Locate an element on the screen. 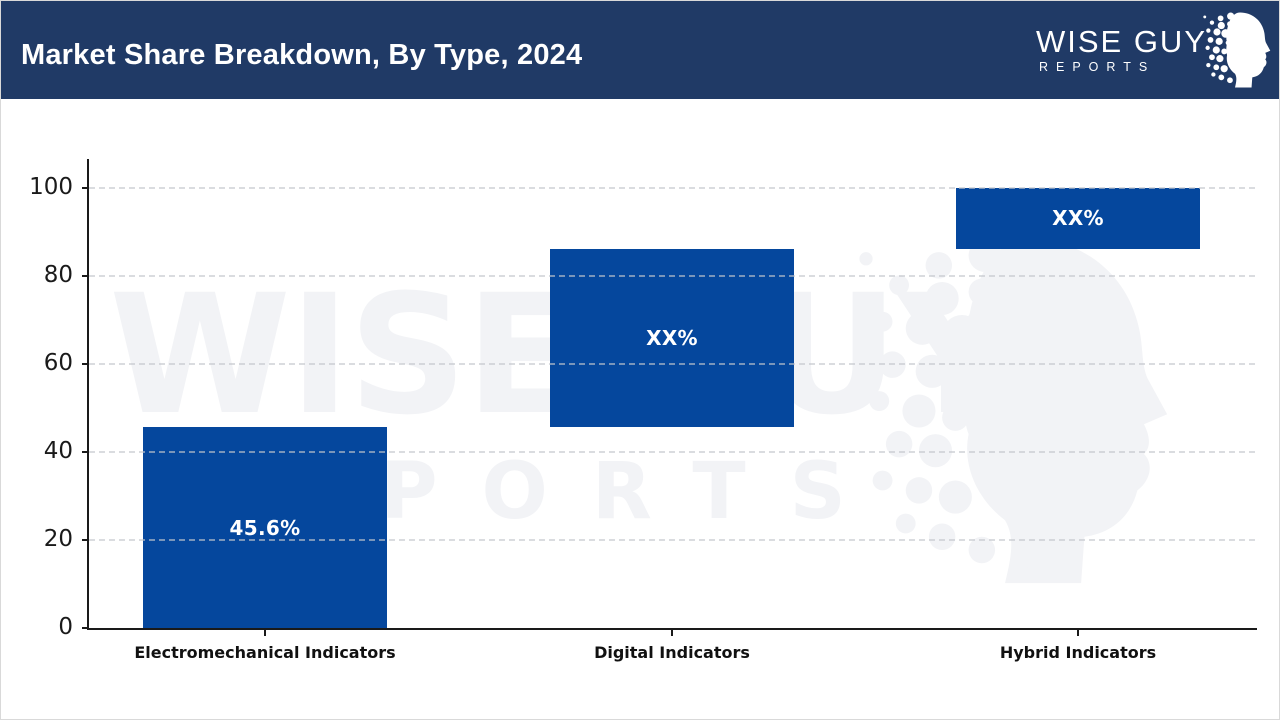 Image resolution: width=1280 pixels, height=720 pixels. bar-2: XX% is located at coordinates (672, 338).